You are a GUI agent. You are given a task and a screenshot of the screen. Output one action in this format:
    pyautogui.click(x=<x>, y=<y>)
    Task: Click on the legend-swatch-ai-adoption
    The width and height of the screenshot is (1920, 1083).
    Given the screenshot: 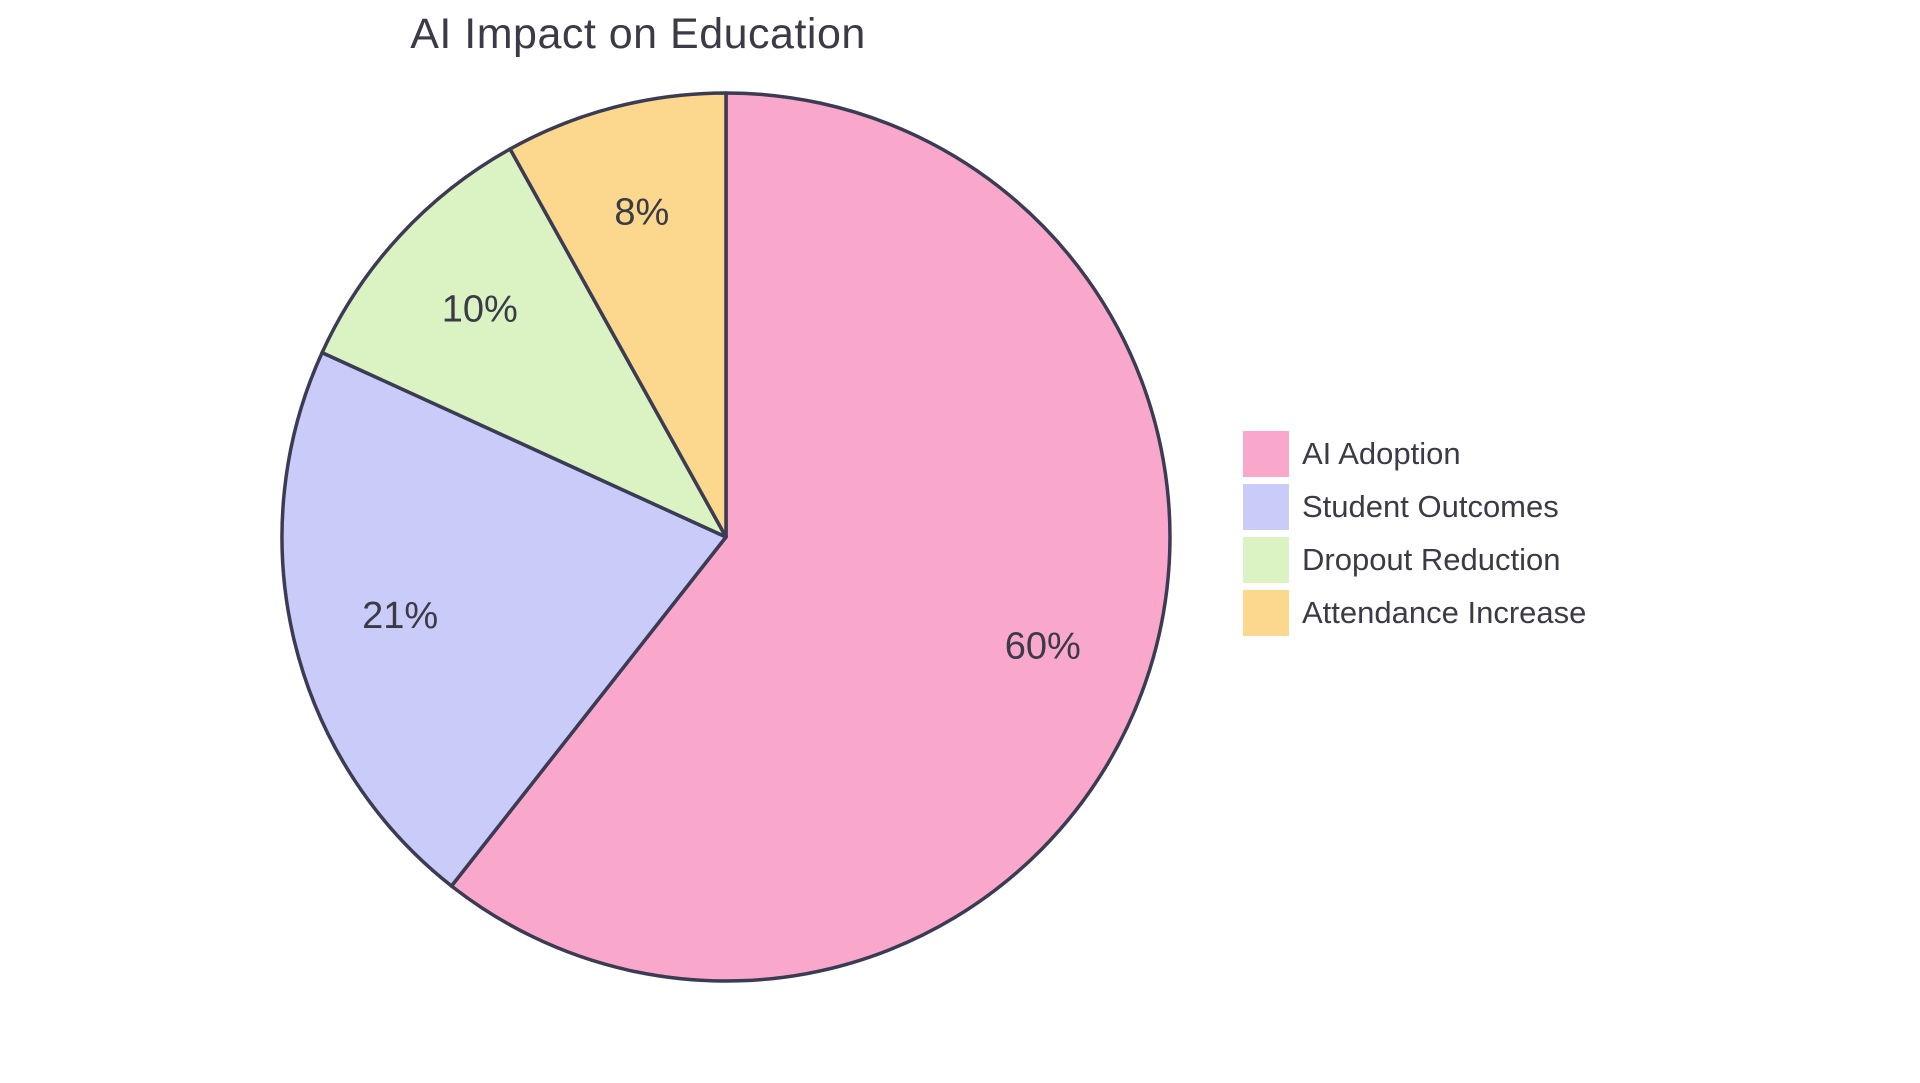 What is the action you would take?
    pyautogui.click(x=1266, y=454)
    